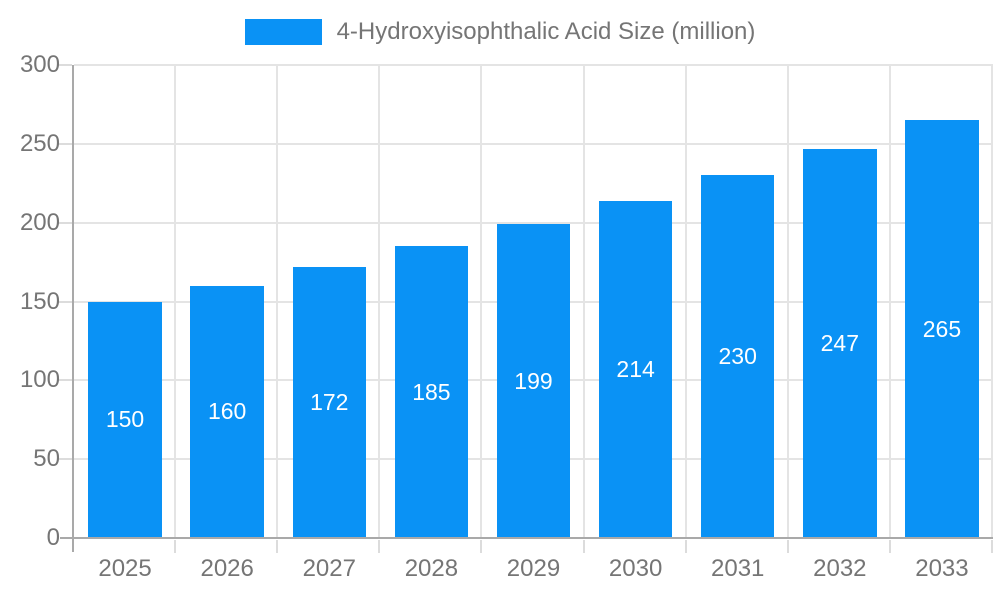 The height and width of the screenshot is (600, 1000). Describe the element at coordinates (283, 32) in the screenshot. I see `legend-swatch` at that location.